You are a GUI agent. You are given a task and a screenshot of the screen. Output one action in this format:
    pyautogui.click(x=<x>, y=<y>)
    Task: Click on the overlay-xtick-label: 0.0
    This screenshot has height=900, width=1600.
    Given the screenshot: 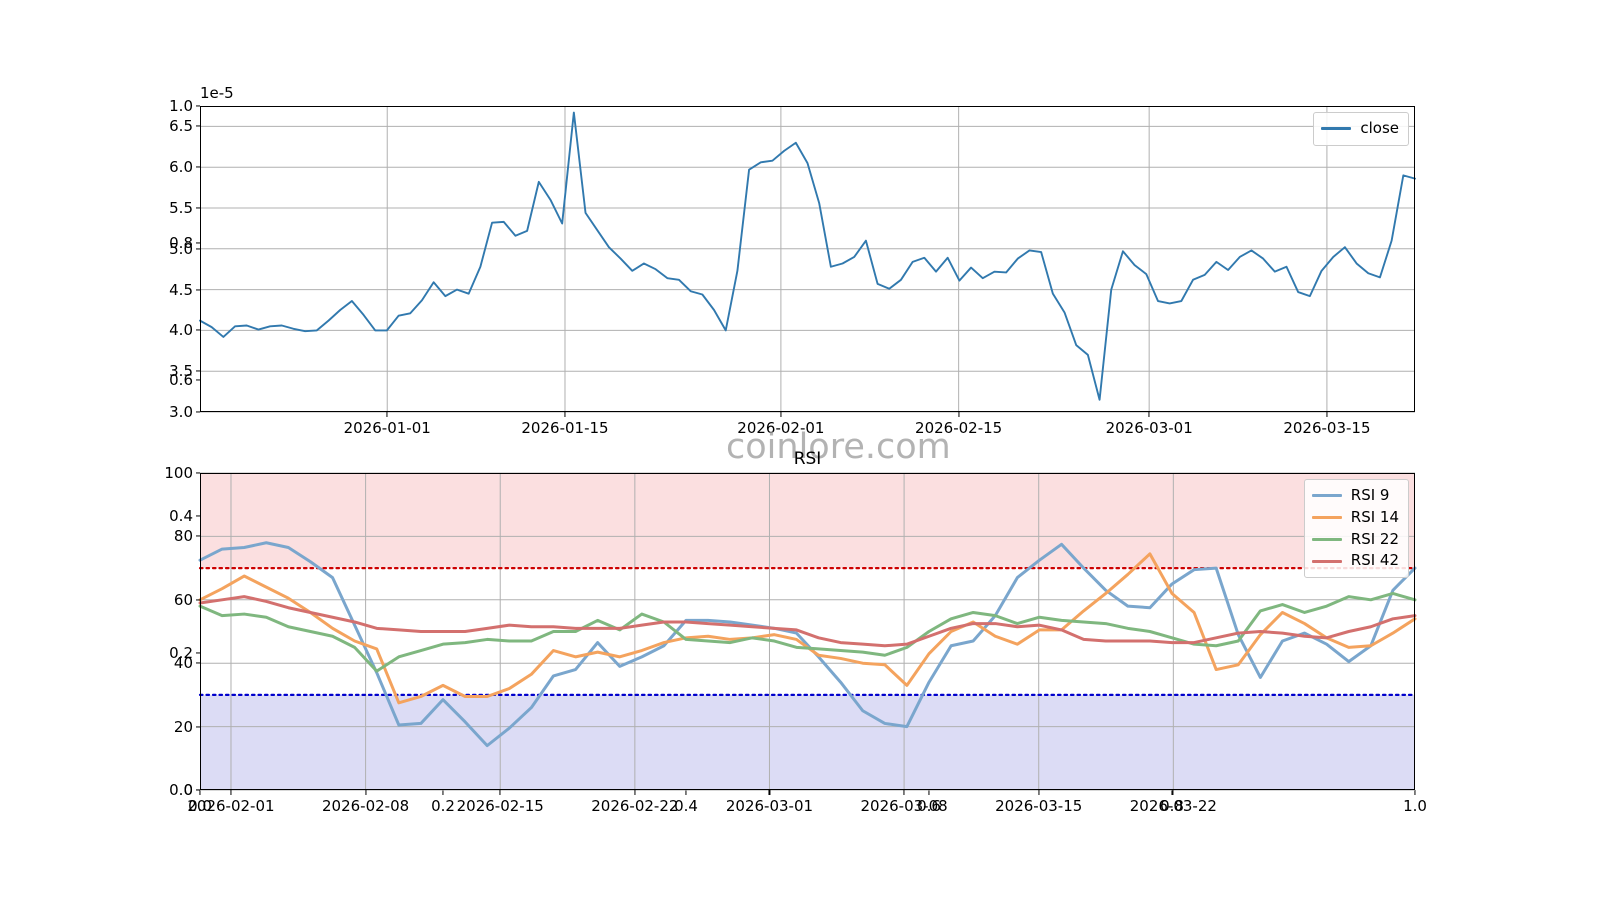 What is the action you would take?
    pyautogui.click(x=200, y=806)
    